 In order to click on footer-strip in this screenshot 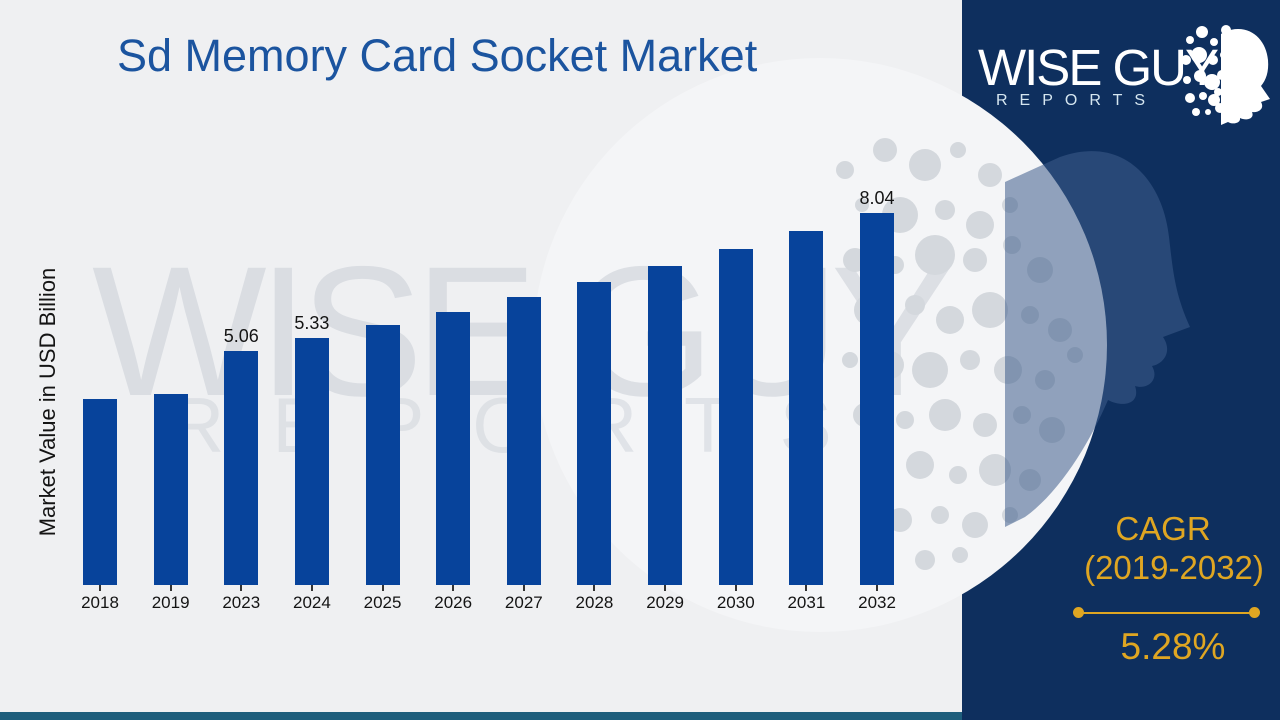, I will do `click(481, 716)`.